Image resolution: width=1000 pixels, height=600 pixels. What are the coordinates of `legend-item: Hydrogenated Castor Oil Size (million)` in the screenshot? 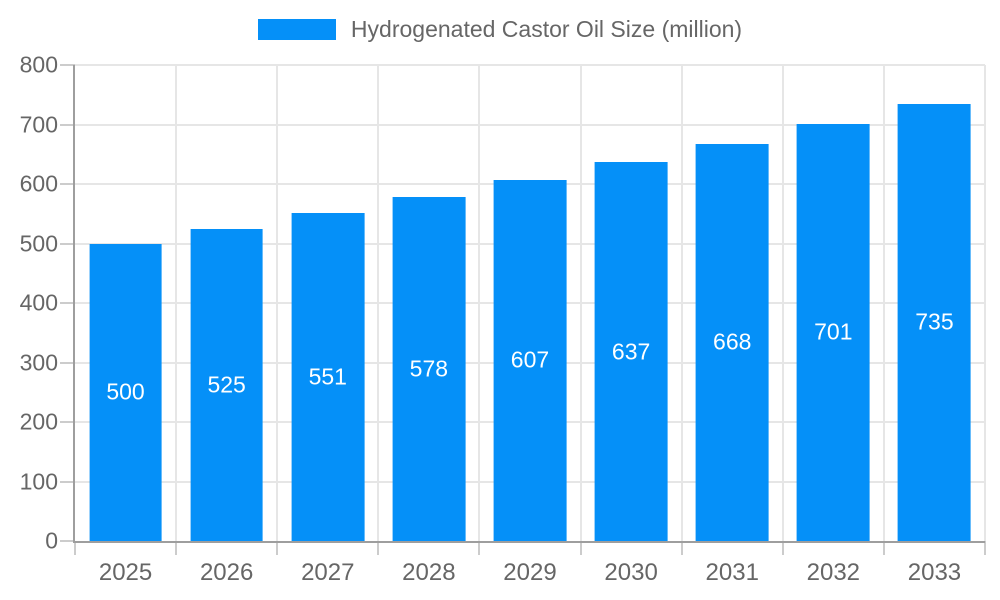 It's located at (500, 29).